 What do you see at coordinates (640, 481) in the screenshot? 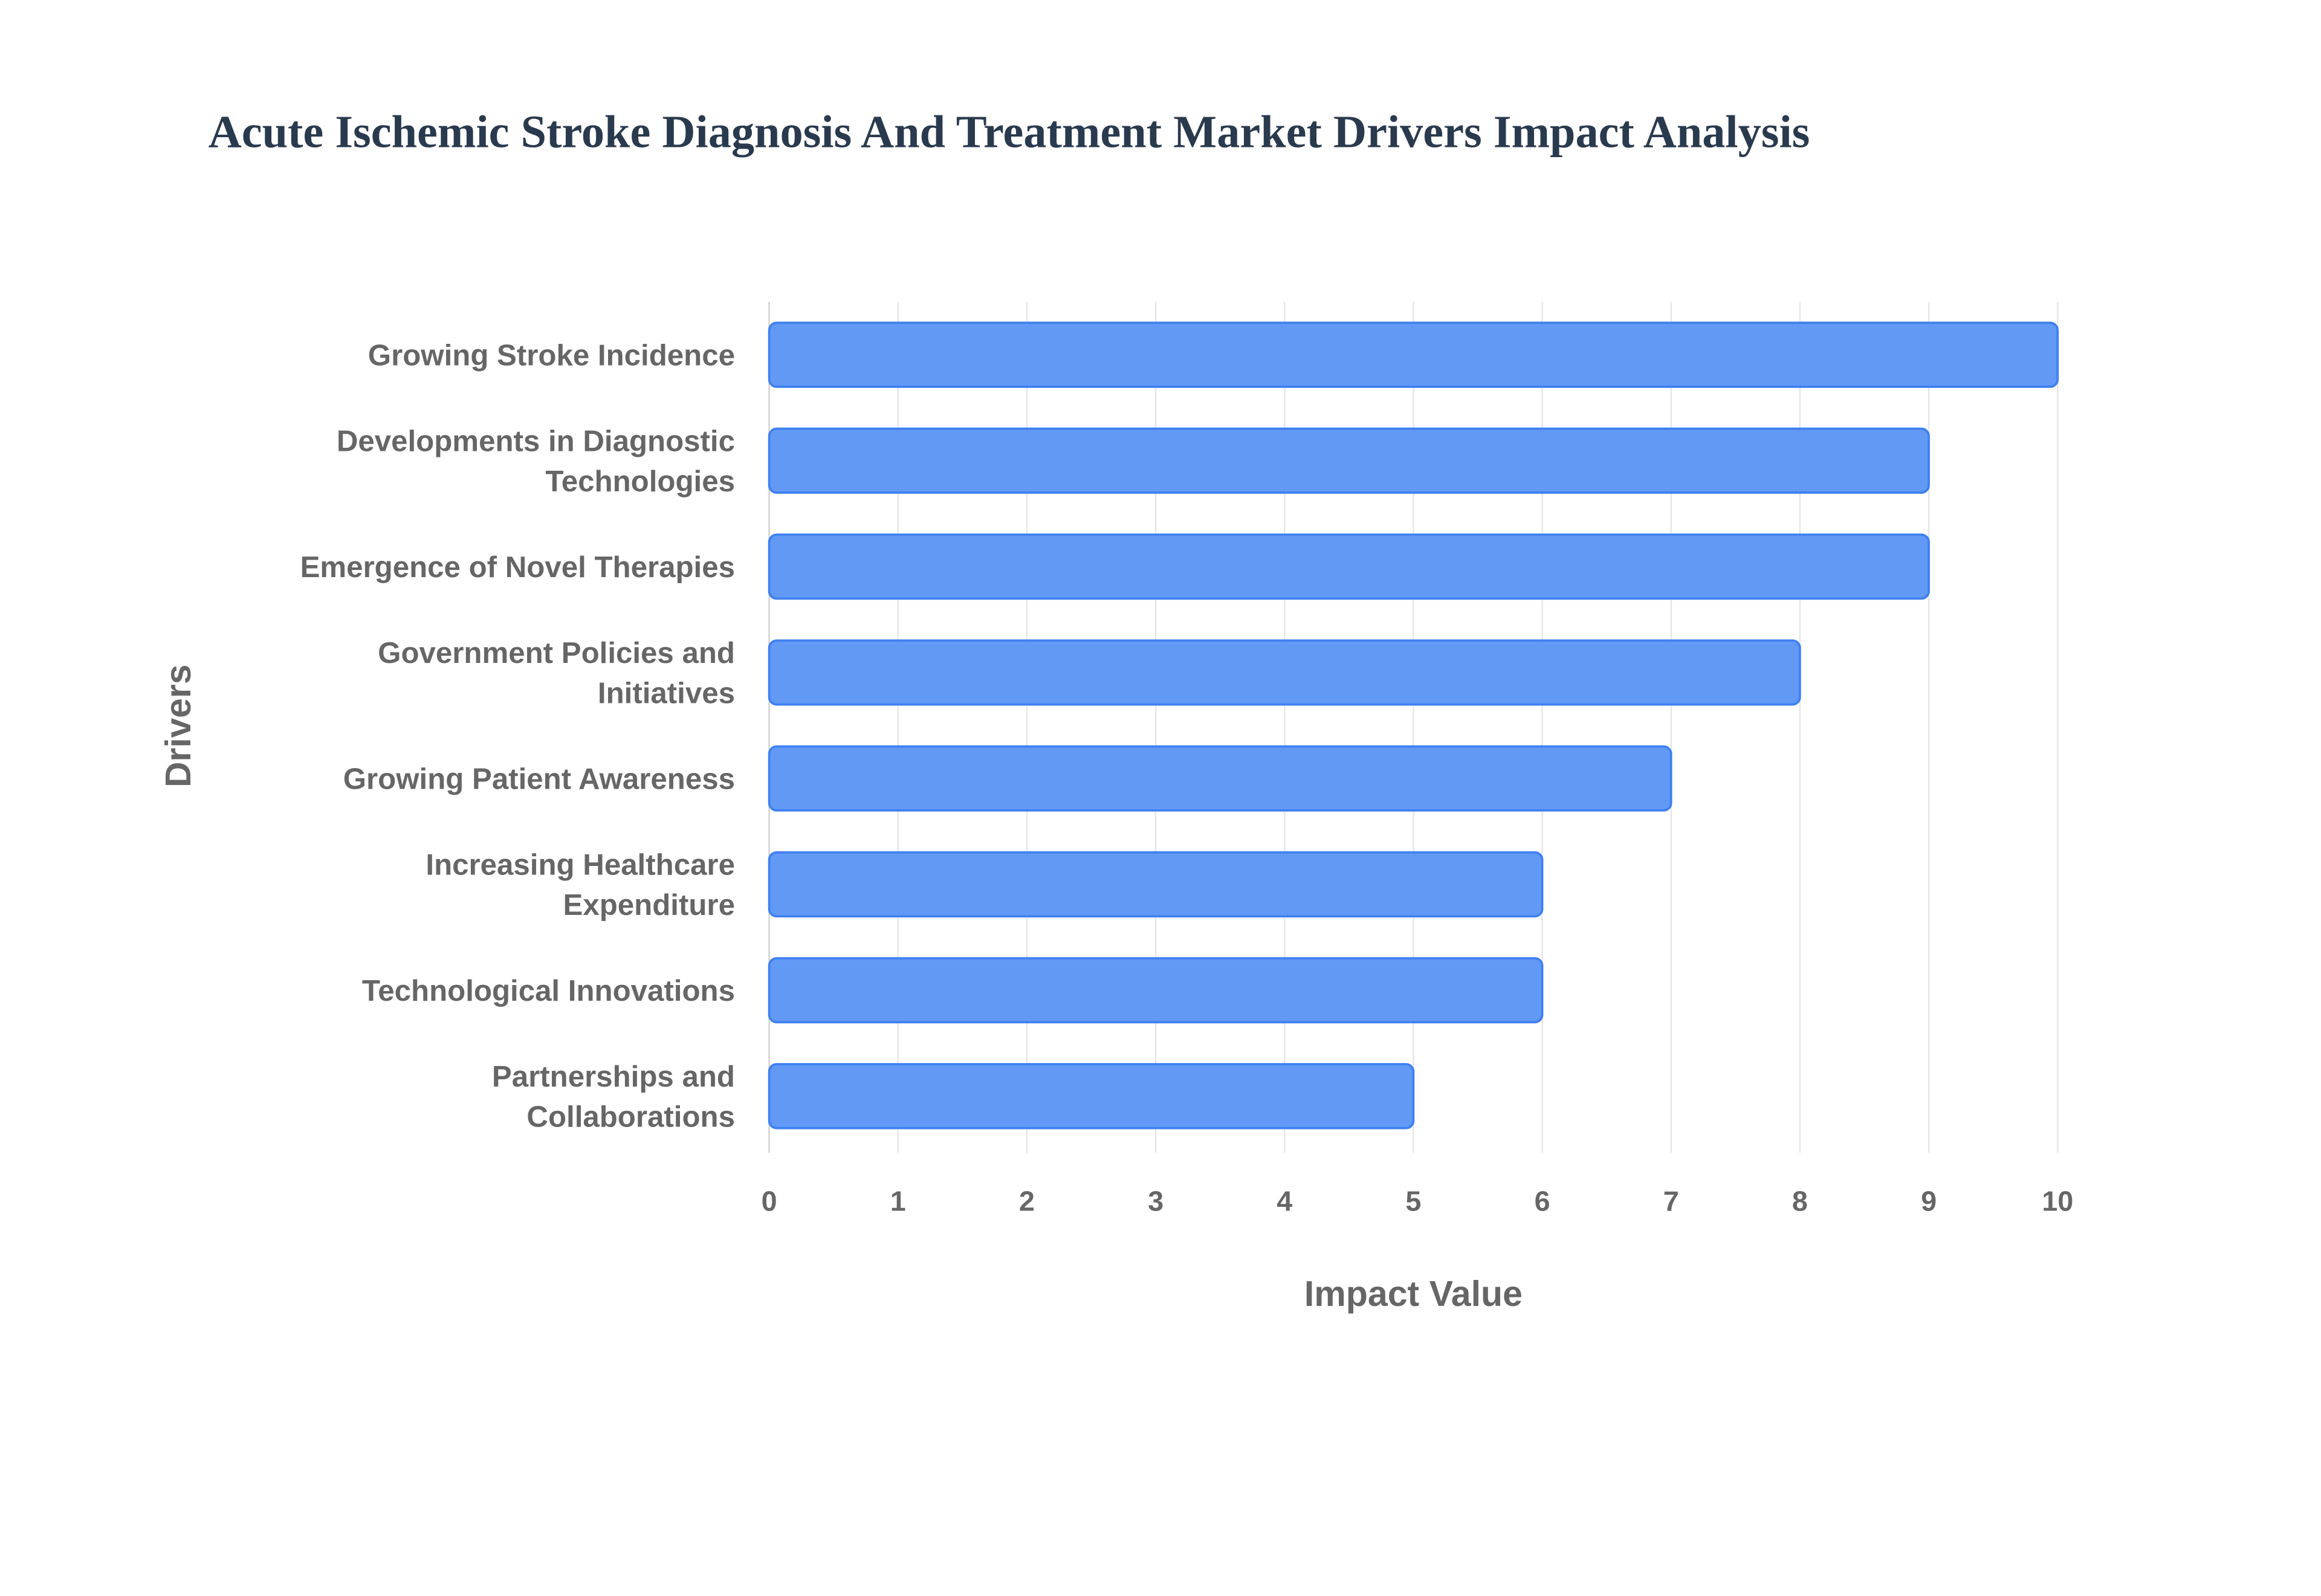
I see `y-category-label: Technologies` at bounding box center [640, 481].